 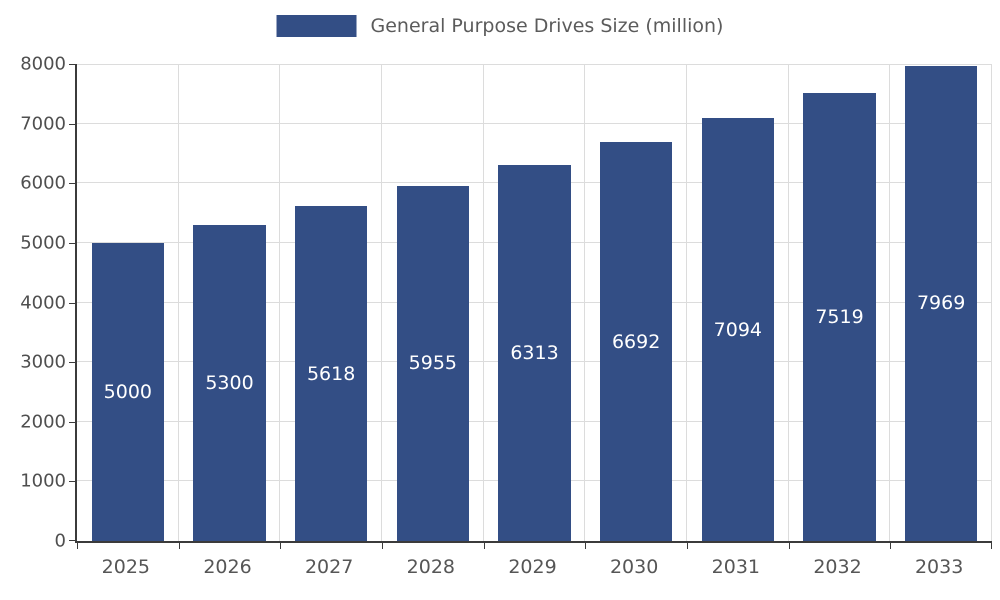 I want to click on bar-value-label: 5618, so click(x=331, y=373).